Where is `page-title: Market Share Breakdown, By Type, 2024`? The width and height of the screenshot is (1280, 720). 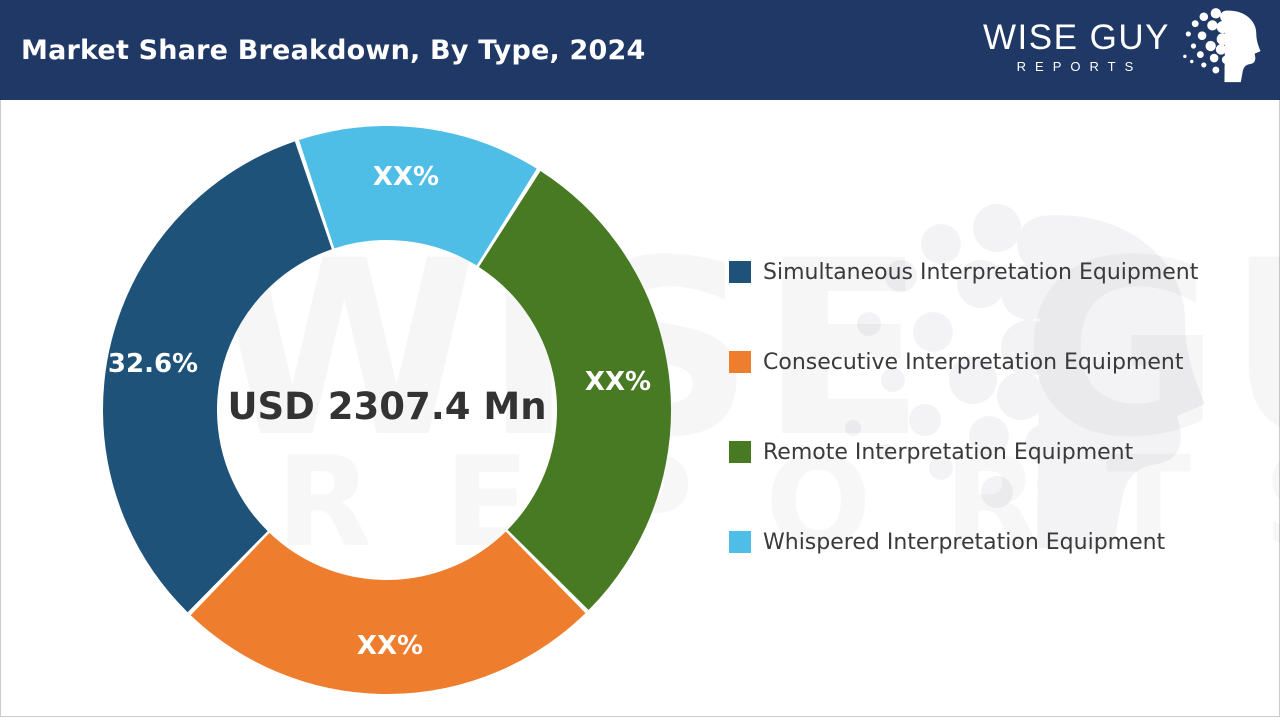 page-title: Market Share Breakdown, By Type, 2024 is located at coordinates (333, 50).